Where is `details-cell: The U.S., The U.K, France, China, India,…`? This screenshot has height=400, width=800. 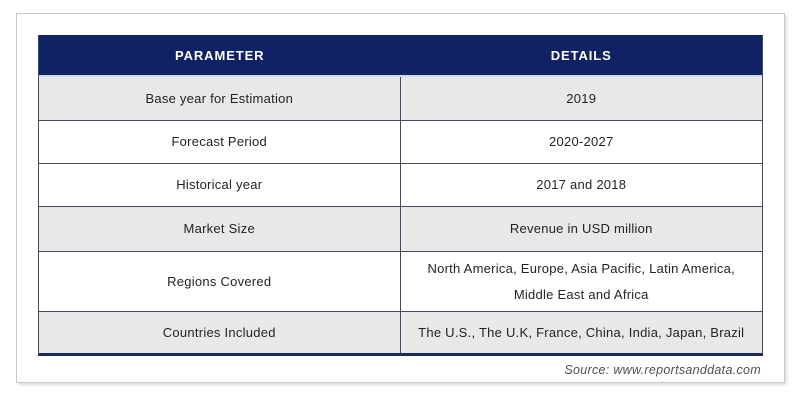
details-cell: The U.S., The U.K, France, China, India,… is located at coordinates (581, 332).